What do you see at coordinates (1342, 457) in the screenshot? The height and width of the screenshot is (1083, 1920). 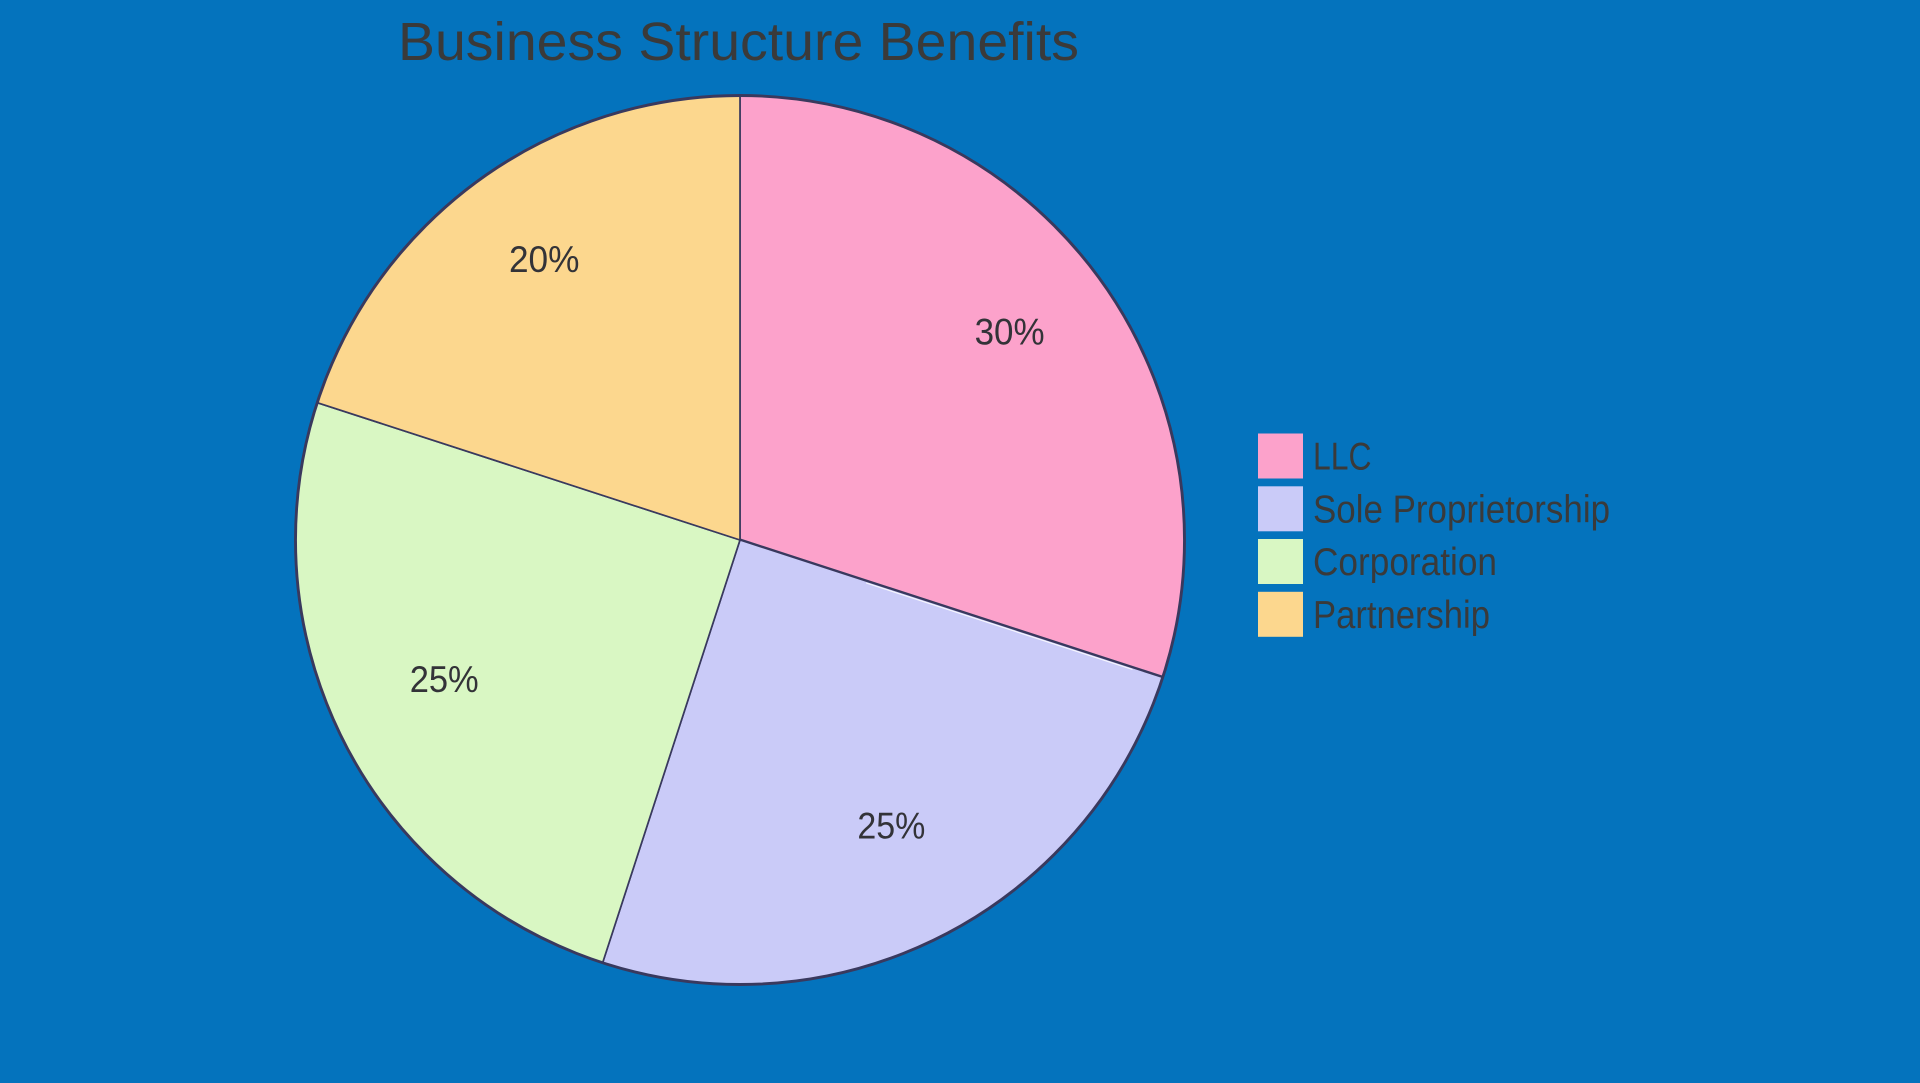 I see `svg-text: LLC` at bounding box center [1342, 457].